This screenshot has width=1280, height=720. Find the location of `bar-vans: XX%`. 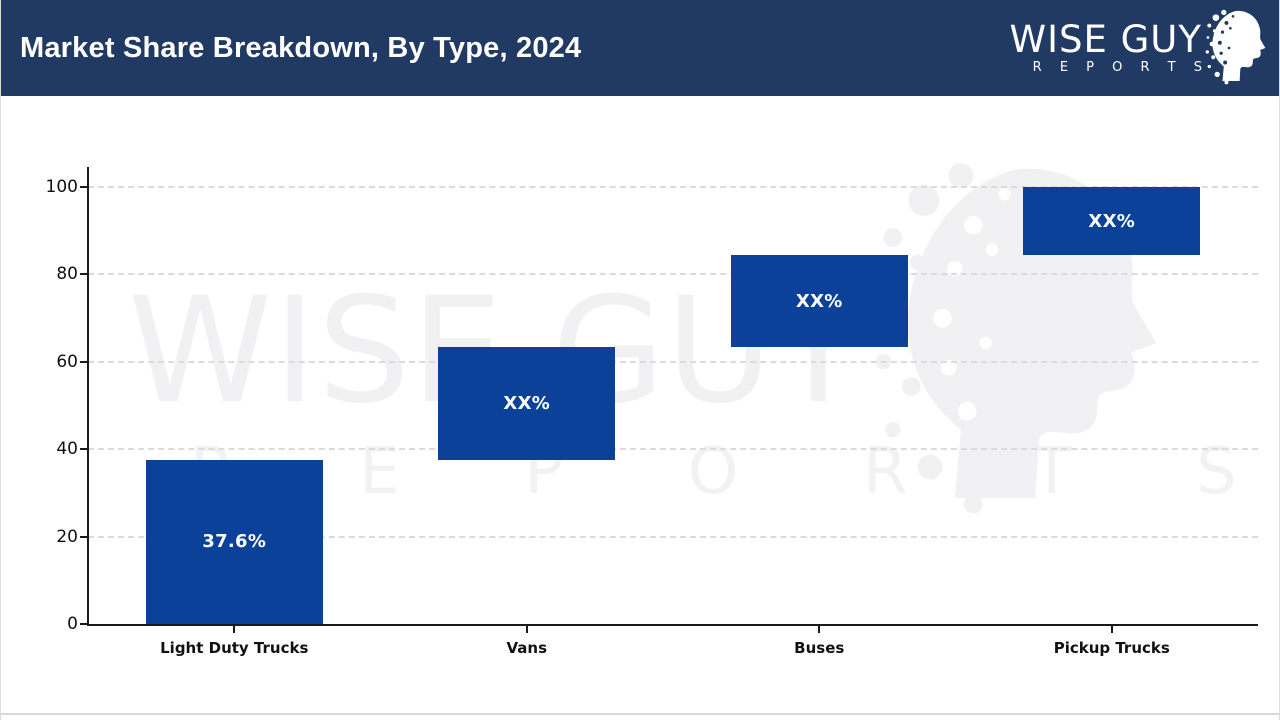

bar-vans: XX% is located at coordinates (527, 403).